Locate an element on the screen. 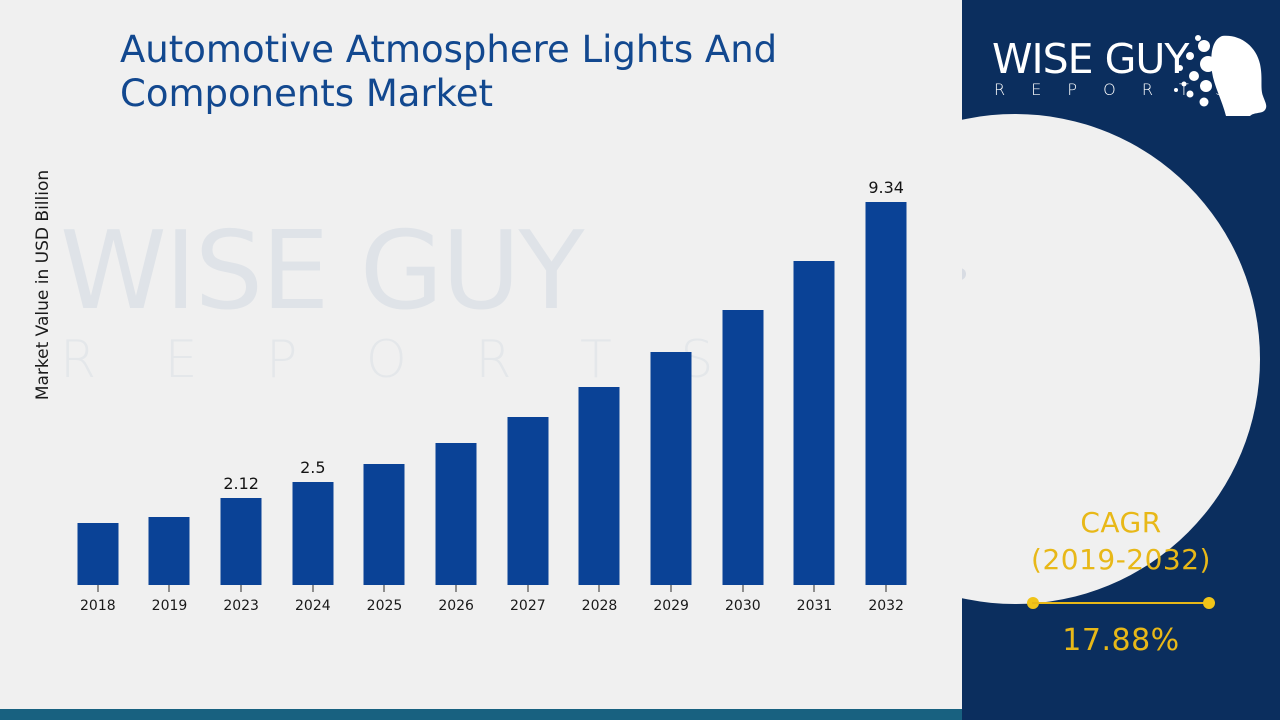 This screenshot has height=720, width=1280. bar-group: 2018 is located at coordinates (98, 382).